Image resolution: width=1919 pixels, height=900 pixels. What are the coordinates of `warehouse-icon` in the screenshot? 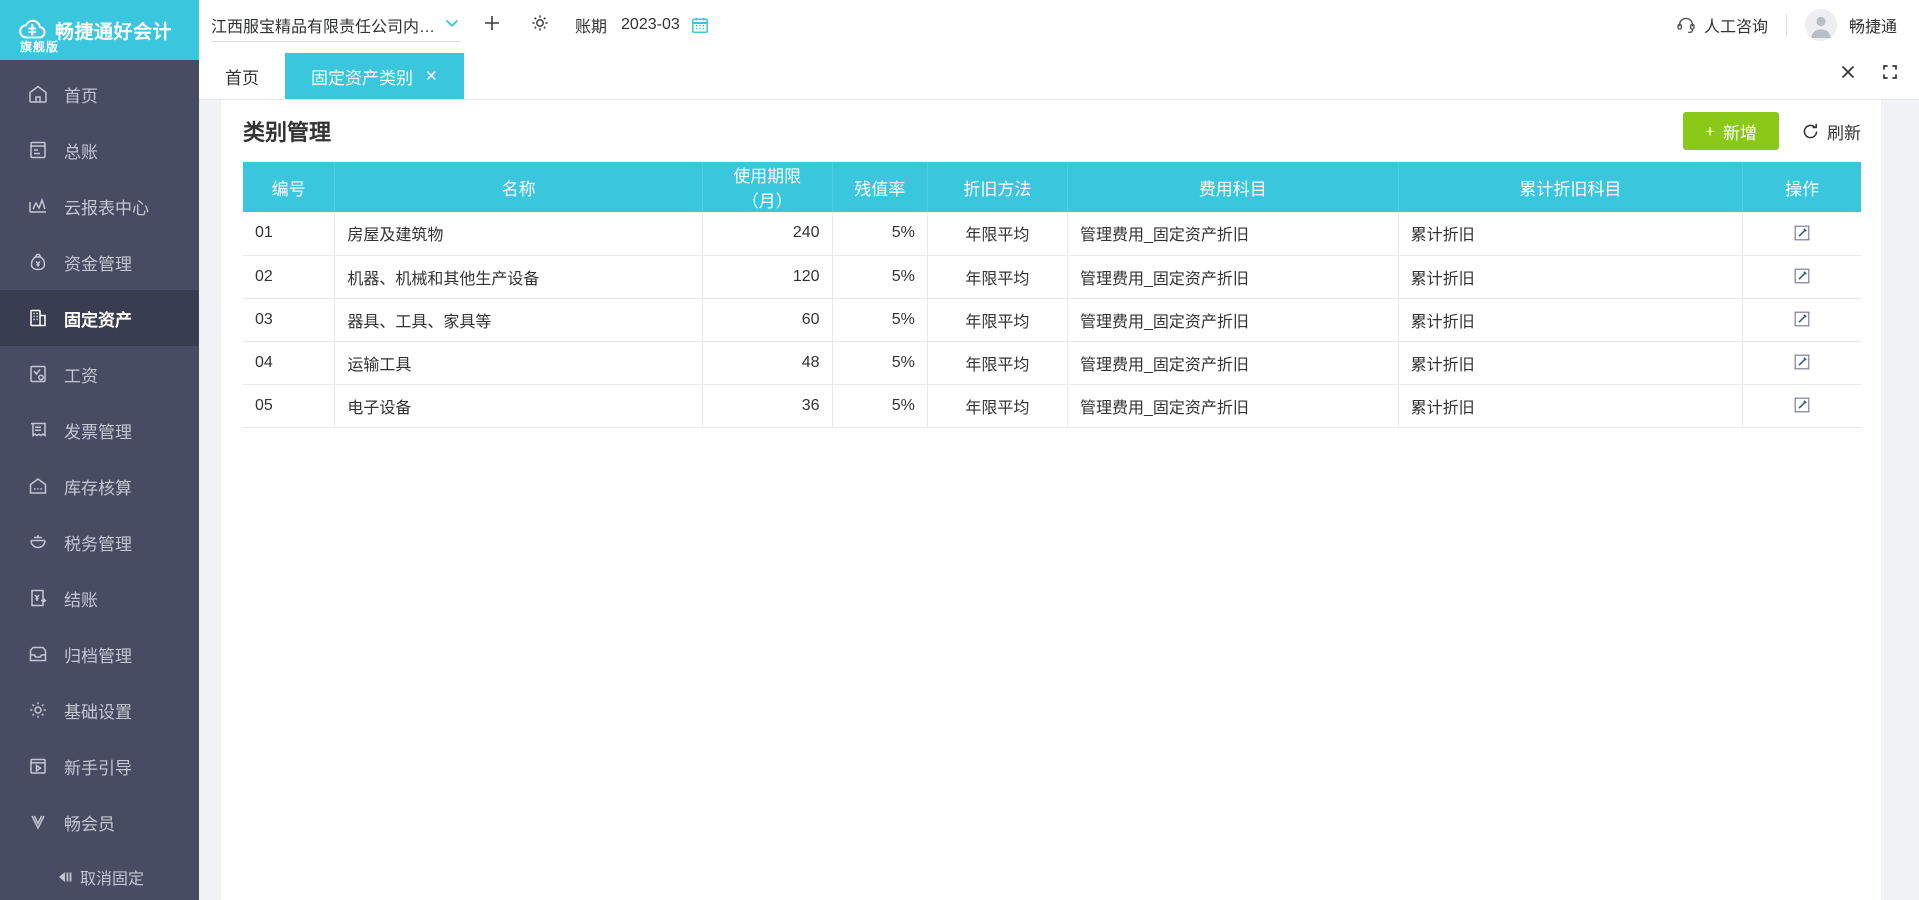 It's located at (38, 486).